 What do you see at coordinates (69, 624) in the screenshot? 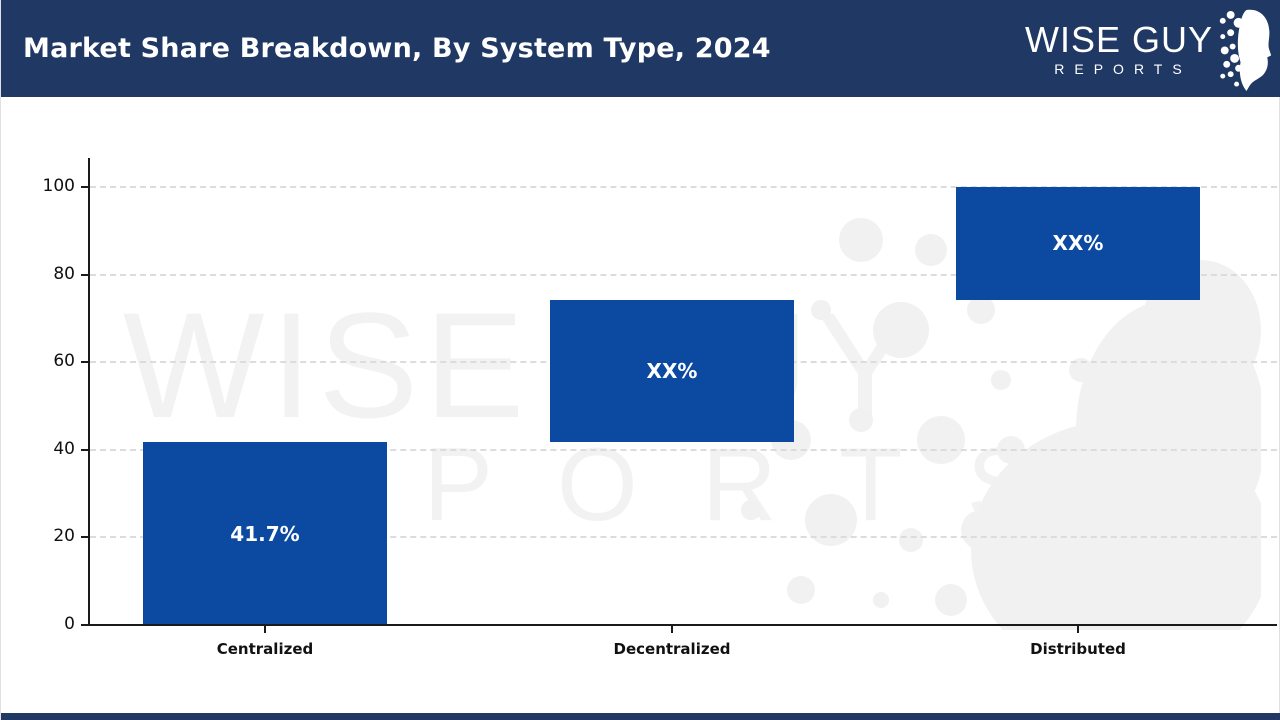
I see `y-tick-label: 0` at bounding box center [69, 624].